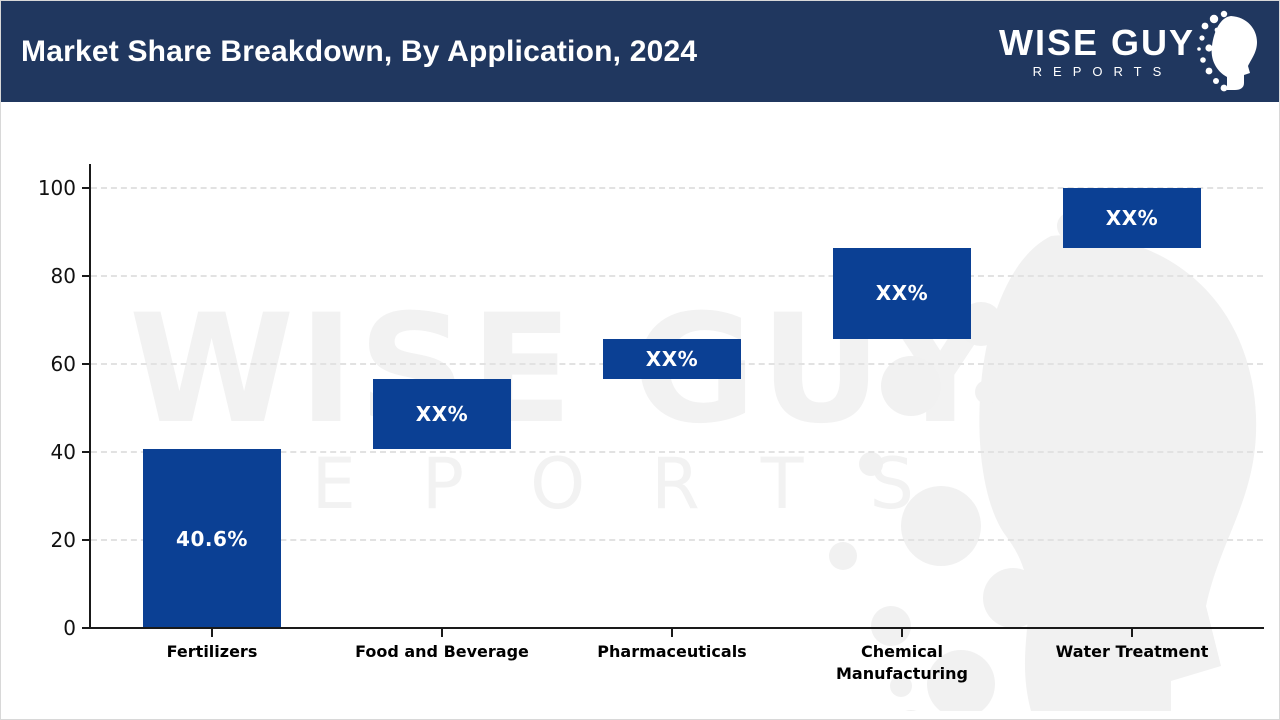 The width and height of the screenshot is (1280, 720). Describe the element at coordinates (69, 628) in the screenshot. I see `y-tick-label: 0` at that location.